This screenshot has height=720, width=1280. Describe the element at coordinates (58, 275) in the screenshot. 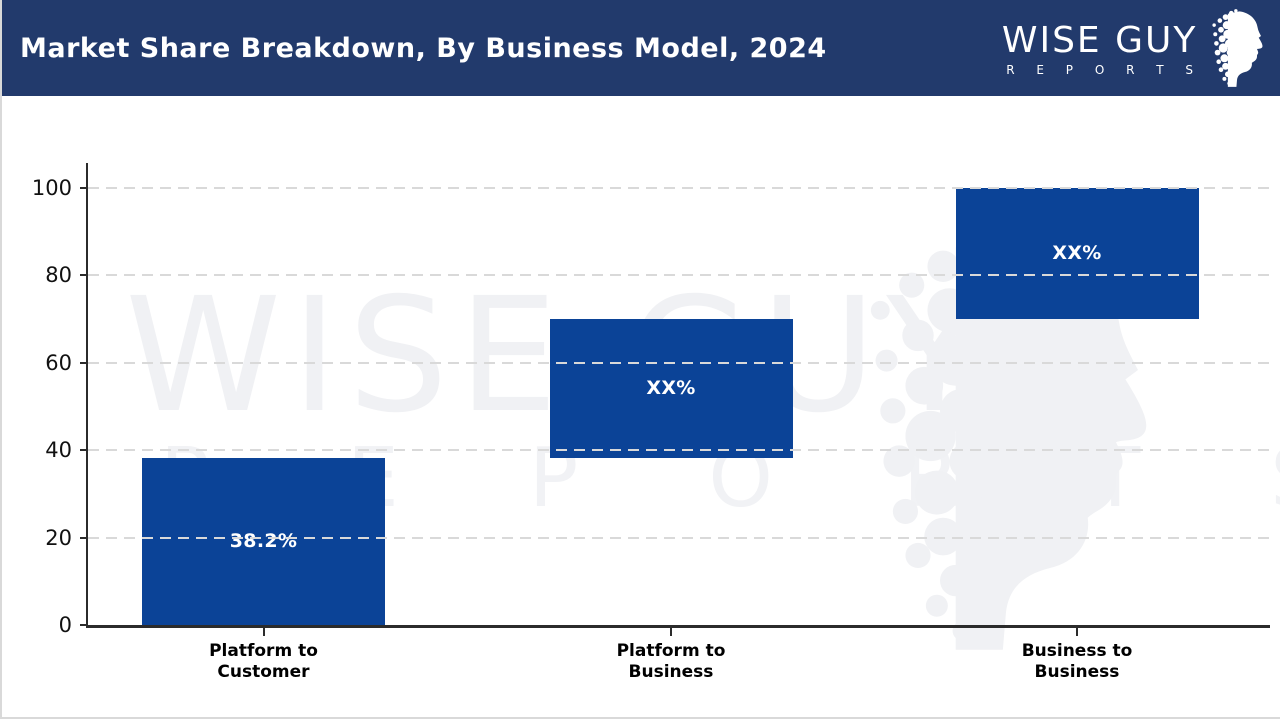

I see `ytick-label-80: 80` at that location.